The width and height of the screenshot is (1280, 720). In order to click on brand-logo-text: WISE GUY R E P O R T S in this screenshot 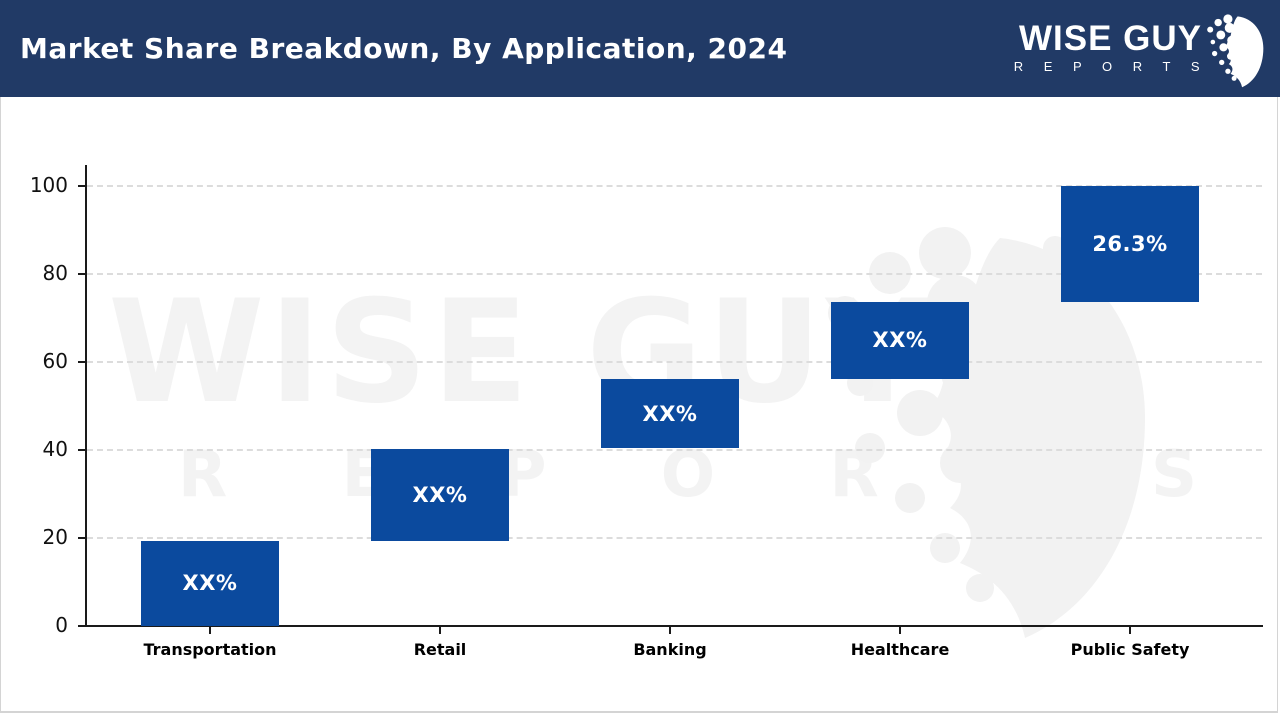, I will do `click(1108, 48)`.